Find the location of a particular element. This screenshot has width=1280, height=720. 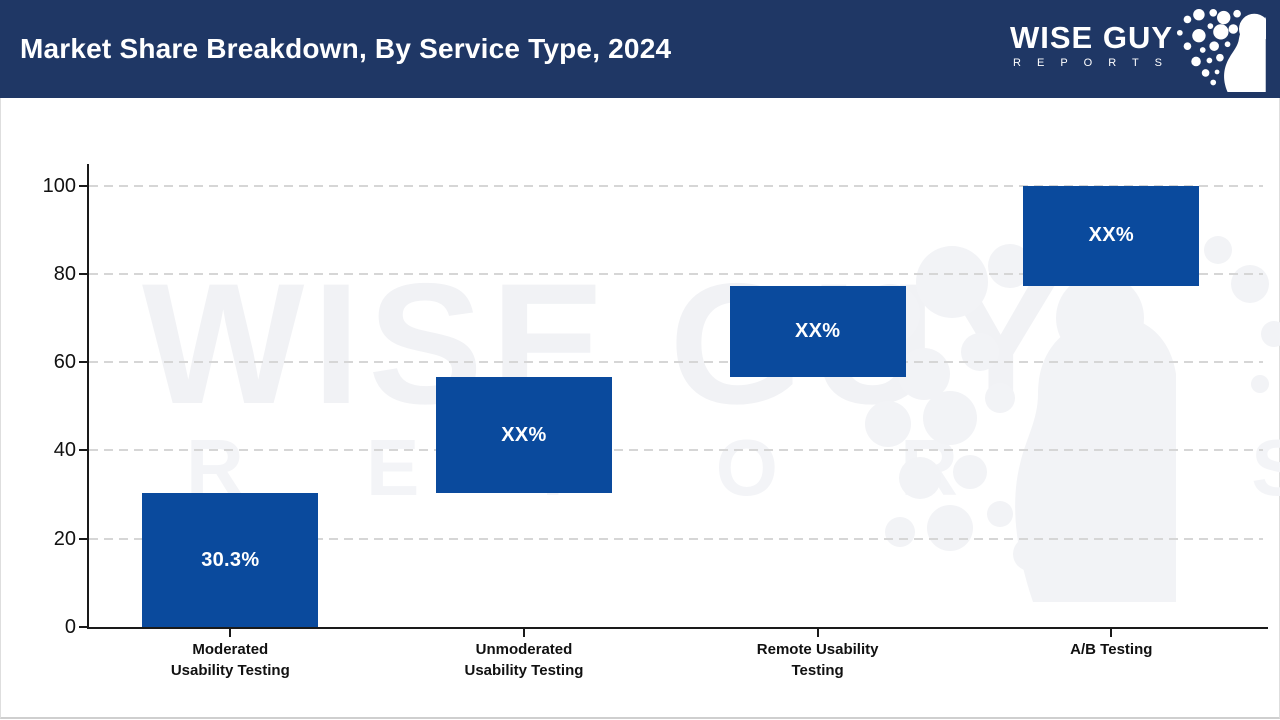

y-tick-label: 80 is located at coordinates (64, 273).